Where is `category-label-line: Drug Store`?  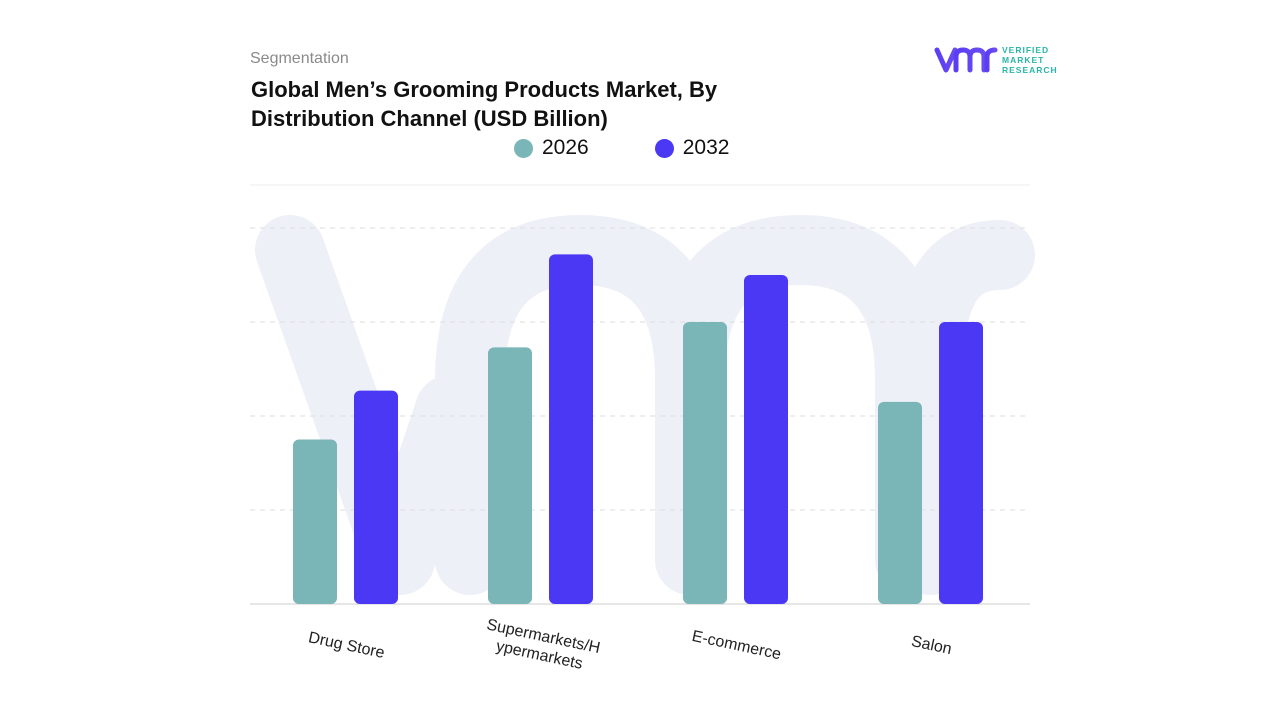 category-label-line: Drug Store is located at coordinates (346, 645).